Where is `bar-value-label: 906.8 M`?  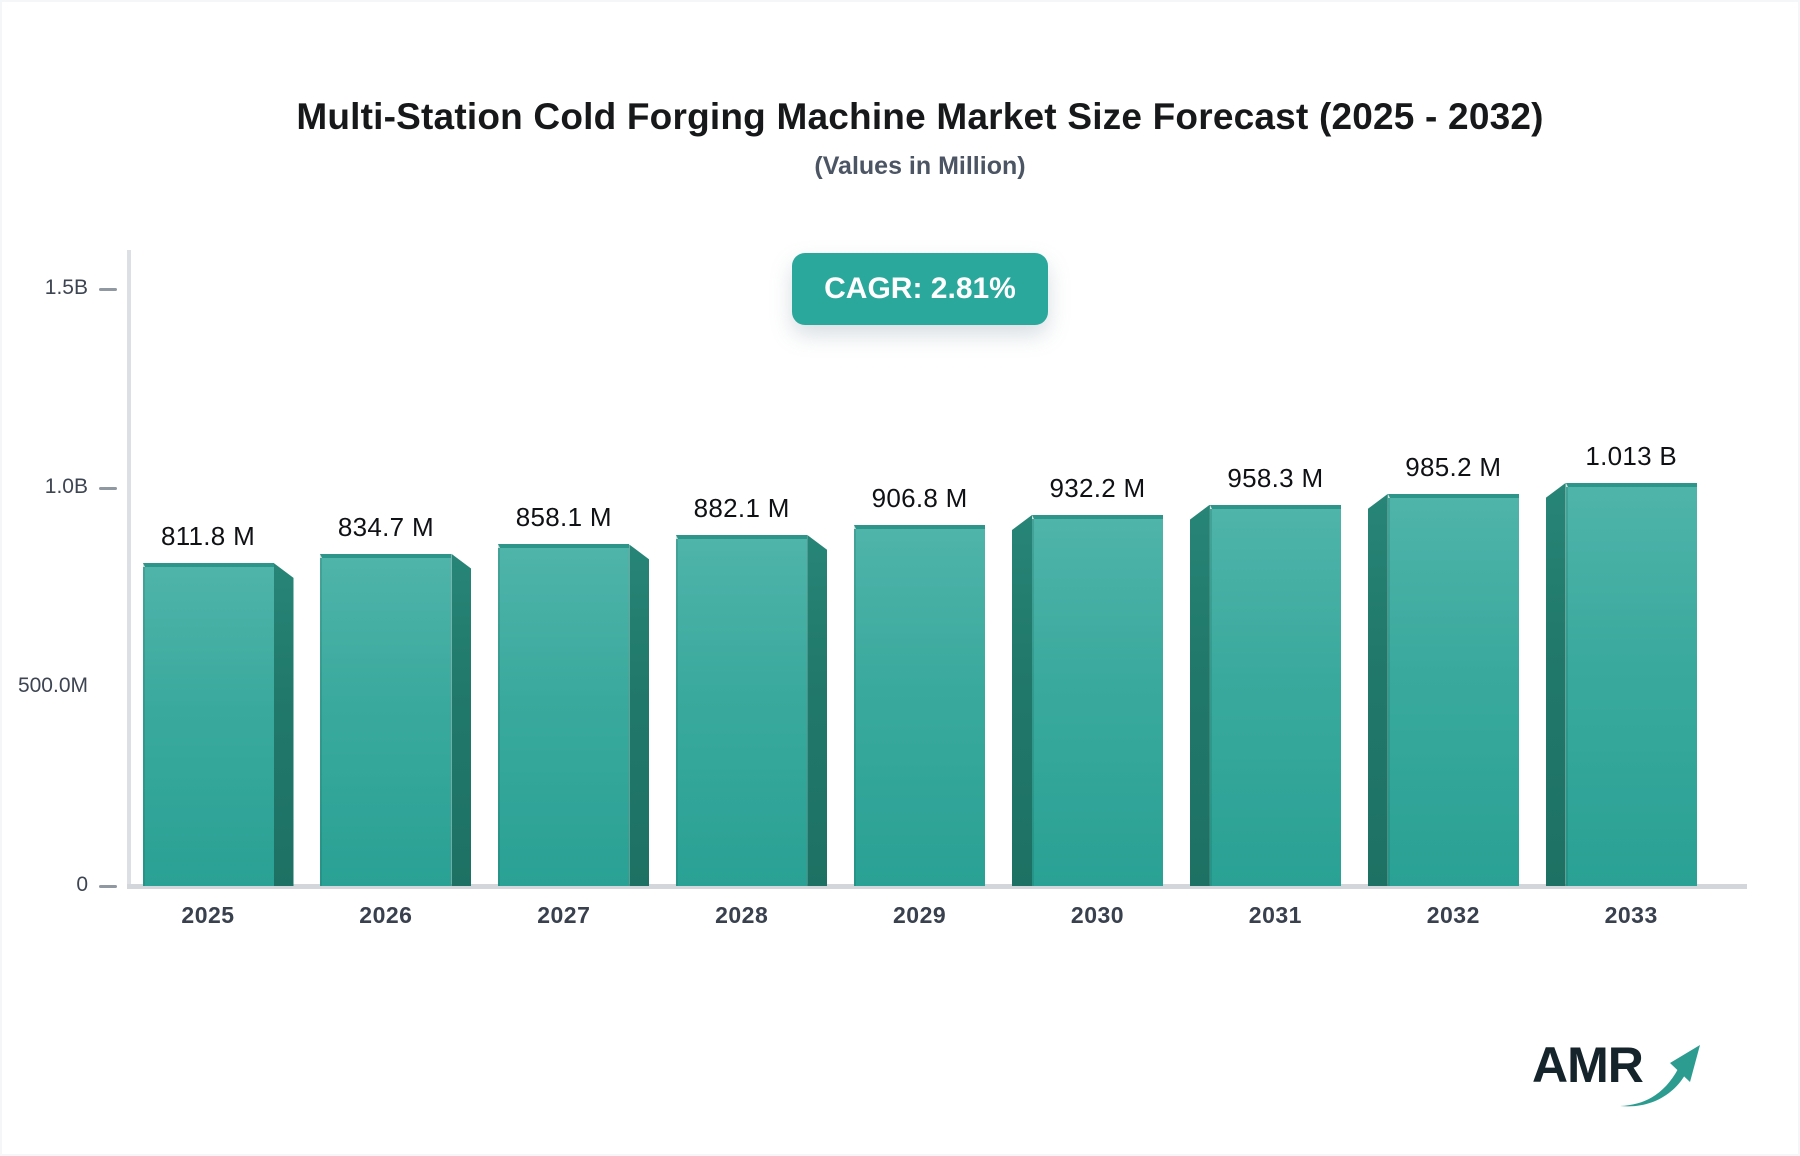
bar-value-label: 906.8 M is located at coordinates (919, 498).